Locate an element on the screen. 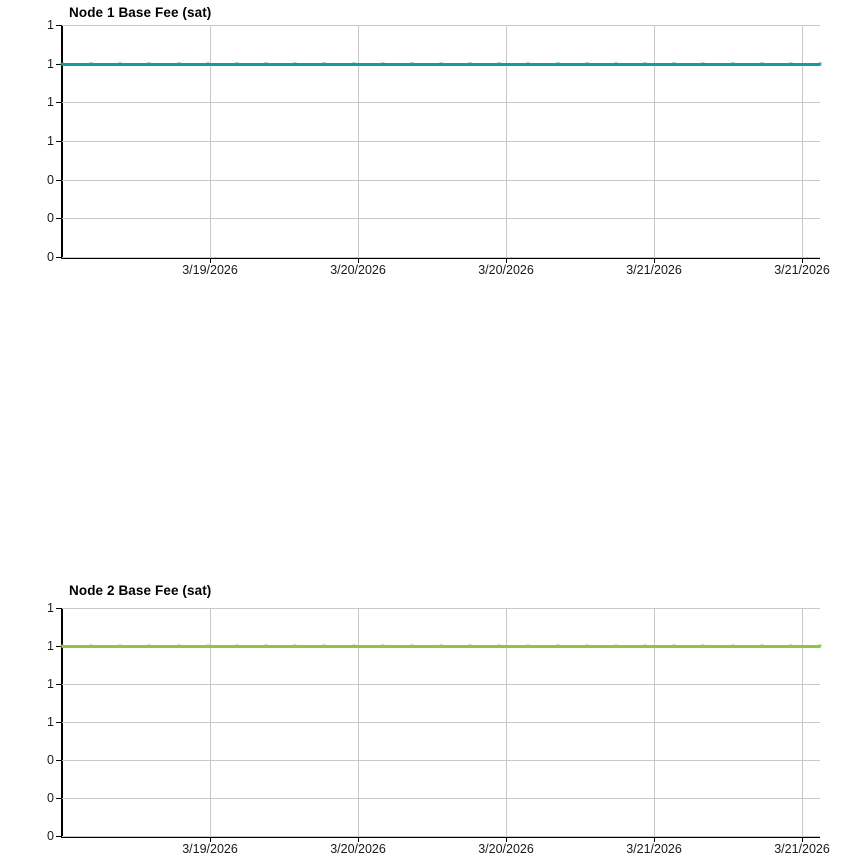 The image size is (860, 856). chart-title-node-2: Node 2 Base Fee (sat) is located at coordinates (140, 590).